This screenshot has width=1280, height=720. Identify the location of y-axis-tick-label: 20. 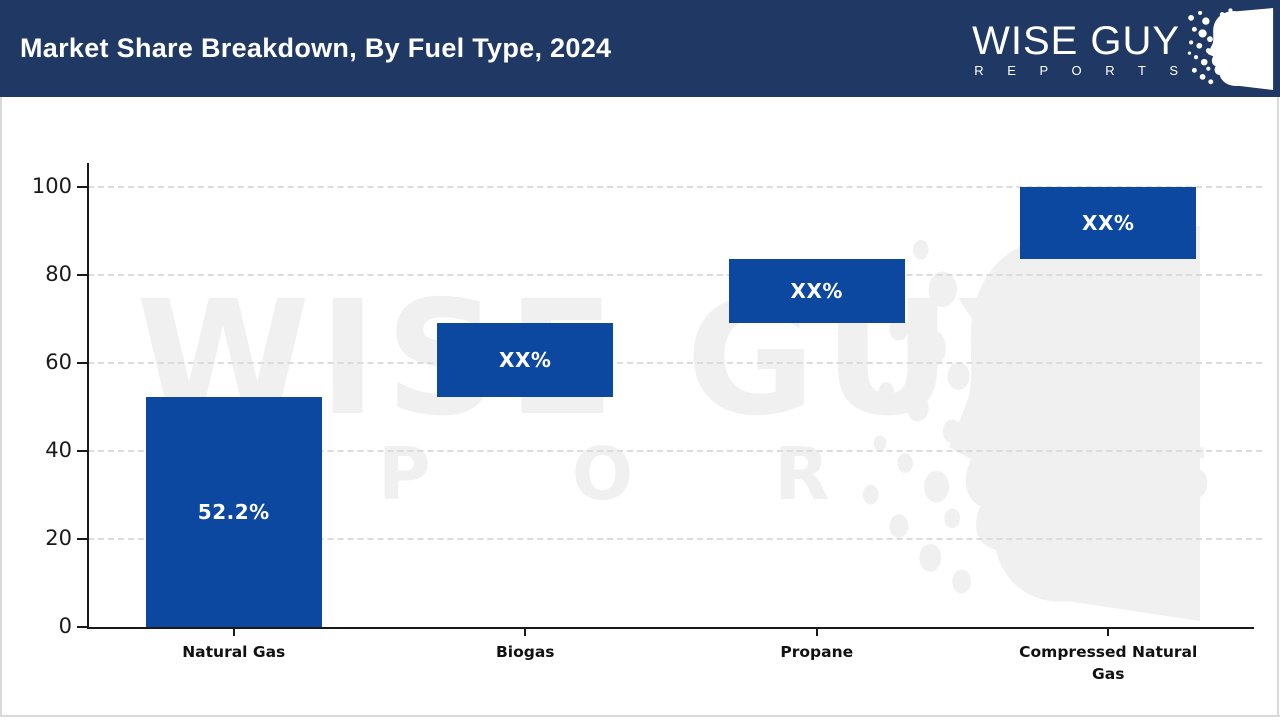
(58, 538).